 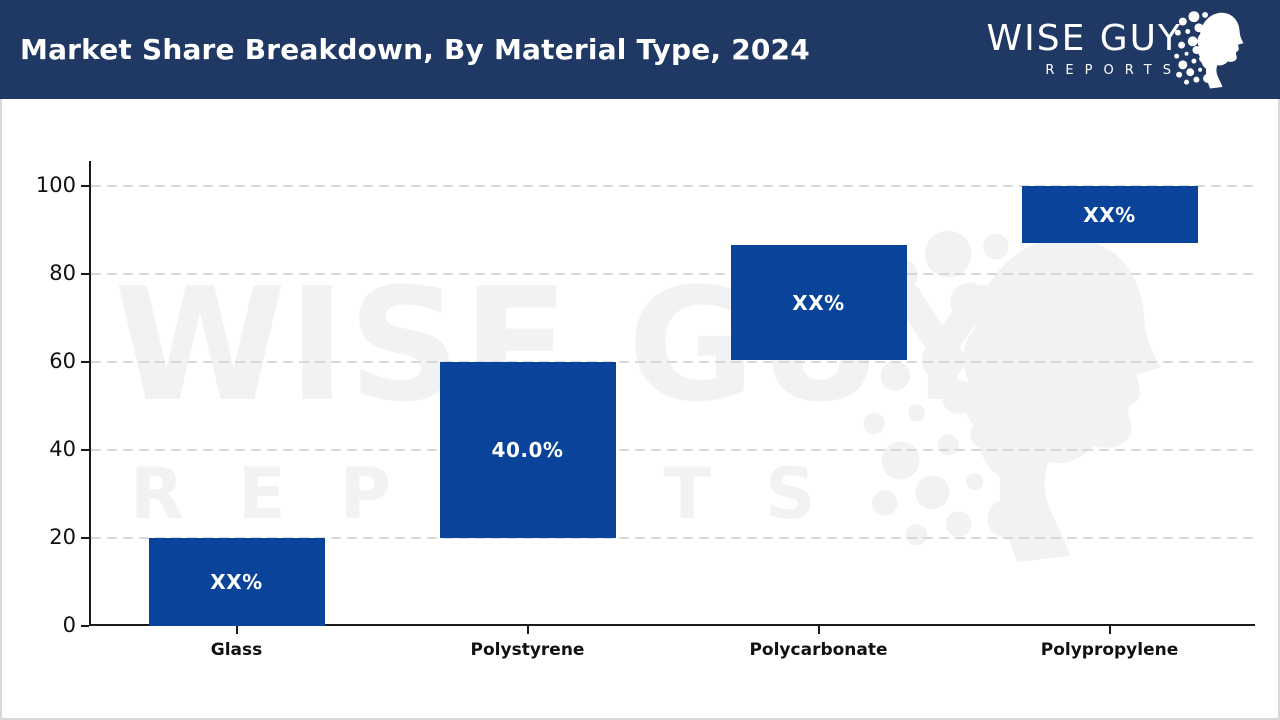 I want to click on bar-polypropylene: XX%, so click(x=1109, y=215).